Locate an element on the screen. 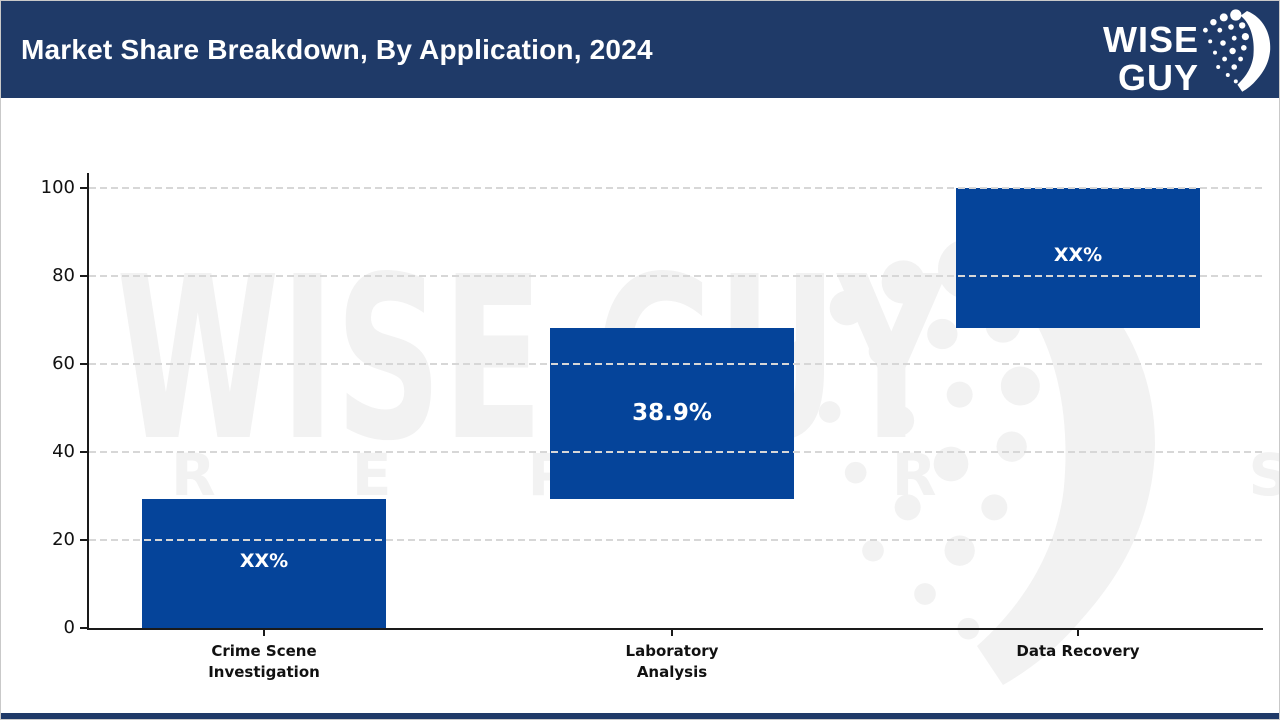 The width and height of the screenshot is (1280, 720). wiseguy-logo: WISE GUY R E P O R T S is located at coordinates (1146, 67).